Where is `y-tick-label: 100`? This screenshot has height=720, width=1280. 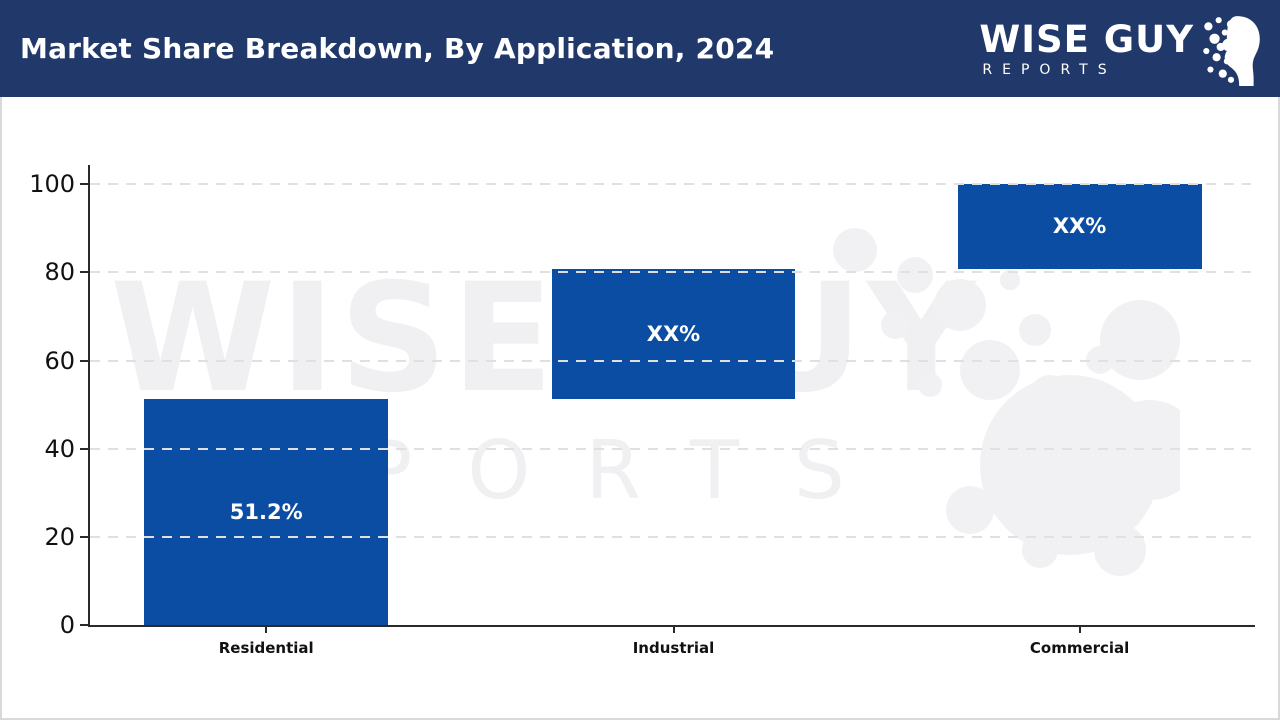
y-tick-label: 100 is located at coordinates (52, 184).